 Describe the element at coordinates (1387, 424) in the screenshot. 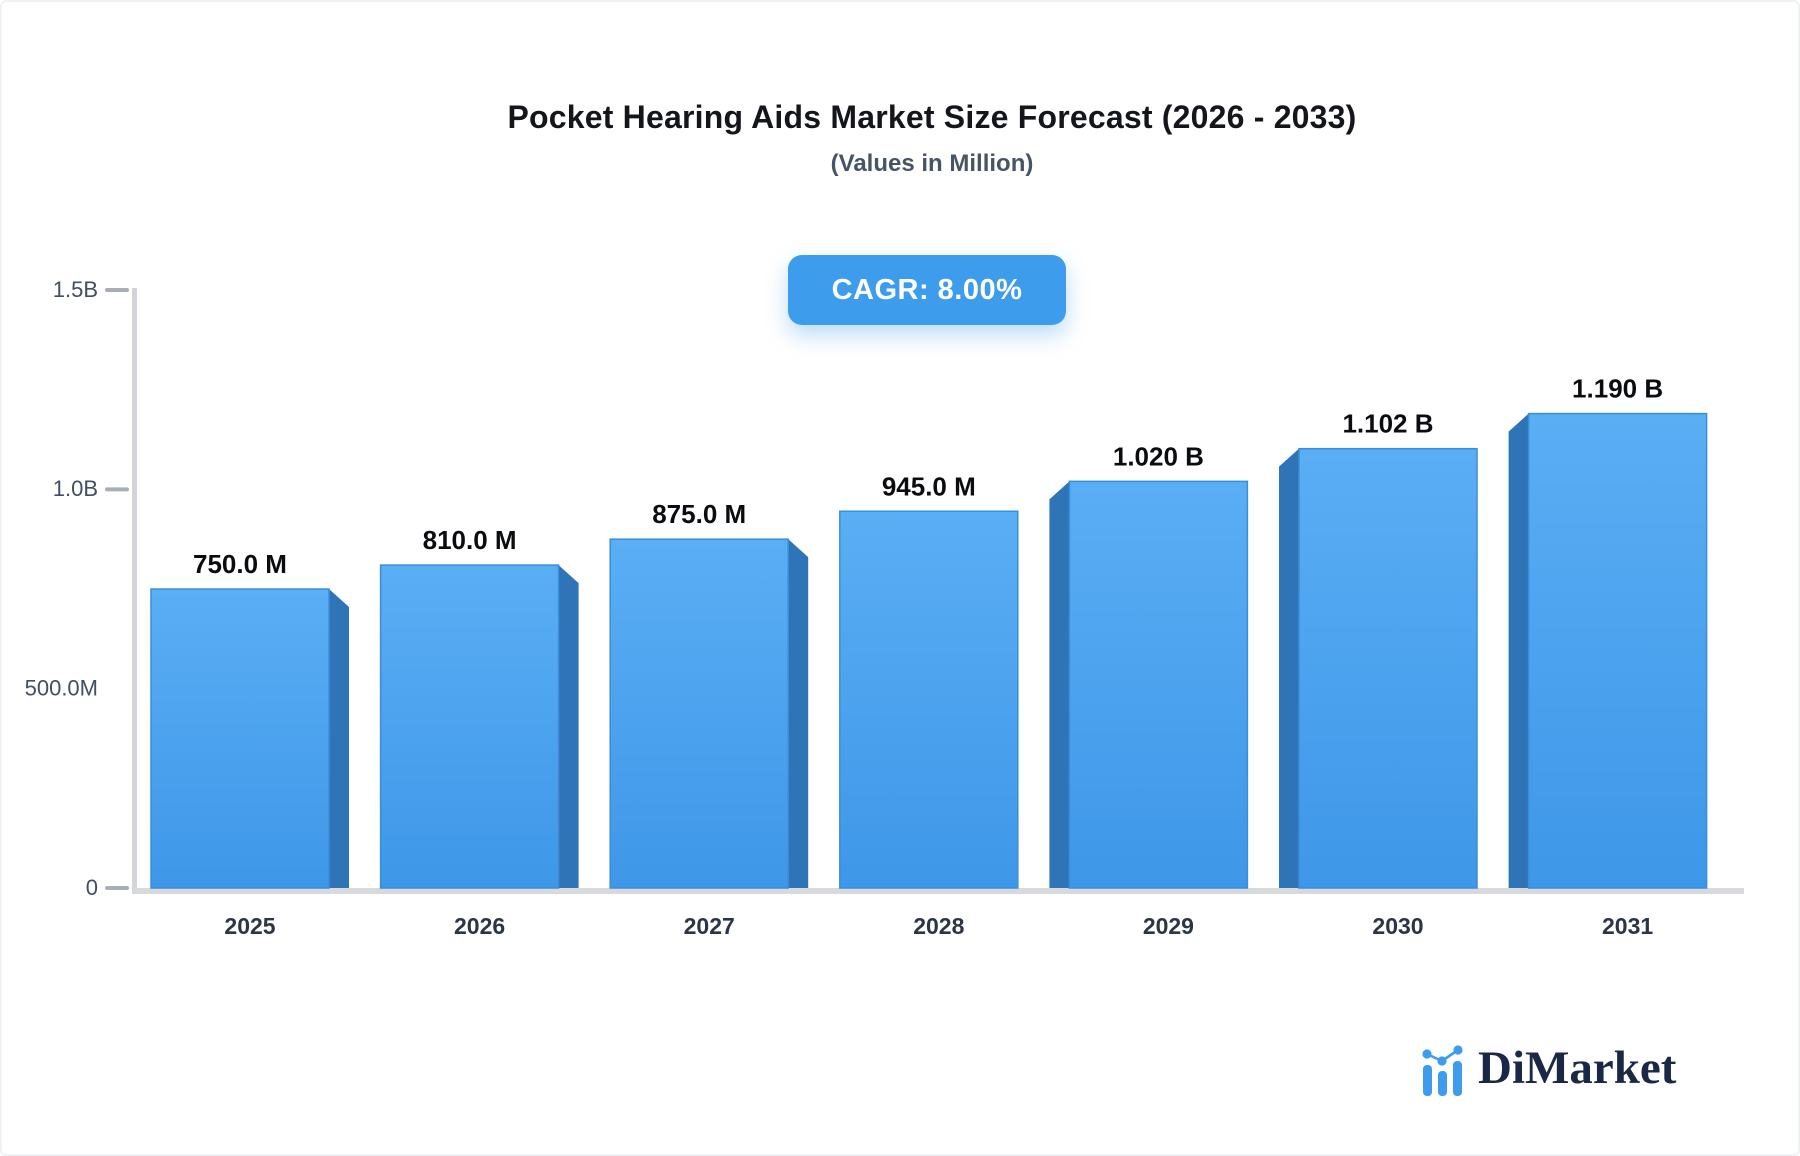

I see `bar-value-label-2030: 1.102 B` at that location.